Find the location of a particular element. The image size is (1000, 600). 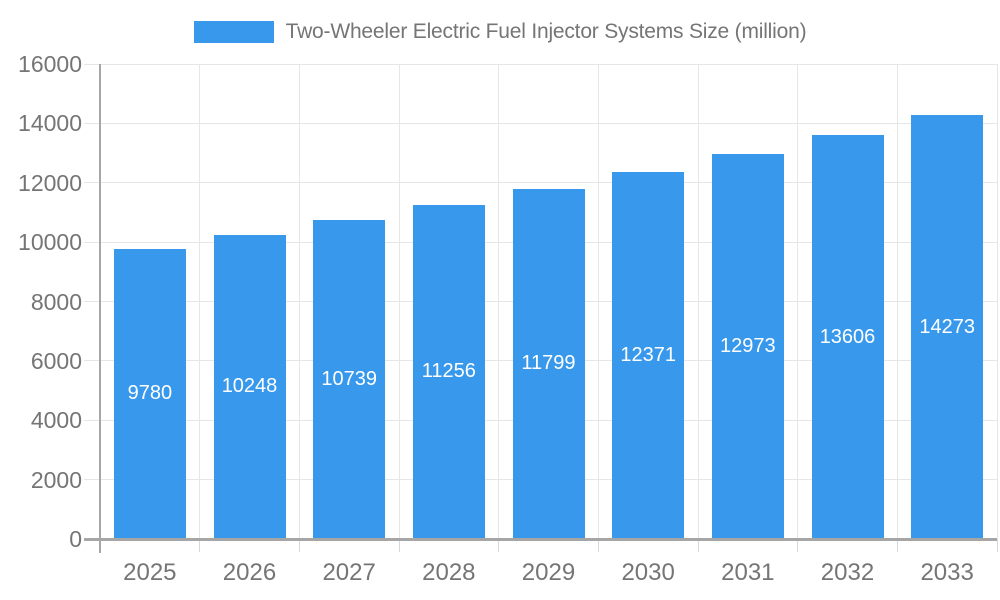

y-tick-label: 6000 is located at coordinates (56, 360).